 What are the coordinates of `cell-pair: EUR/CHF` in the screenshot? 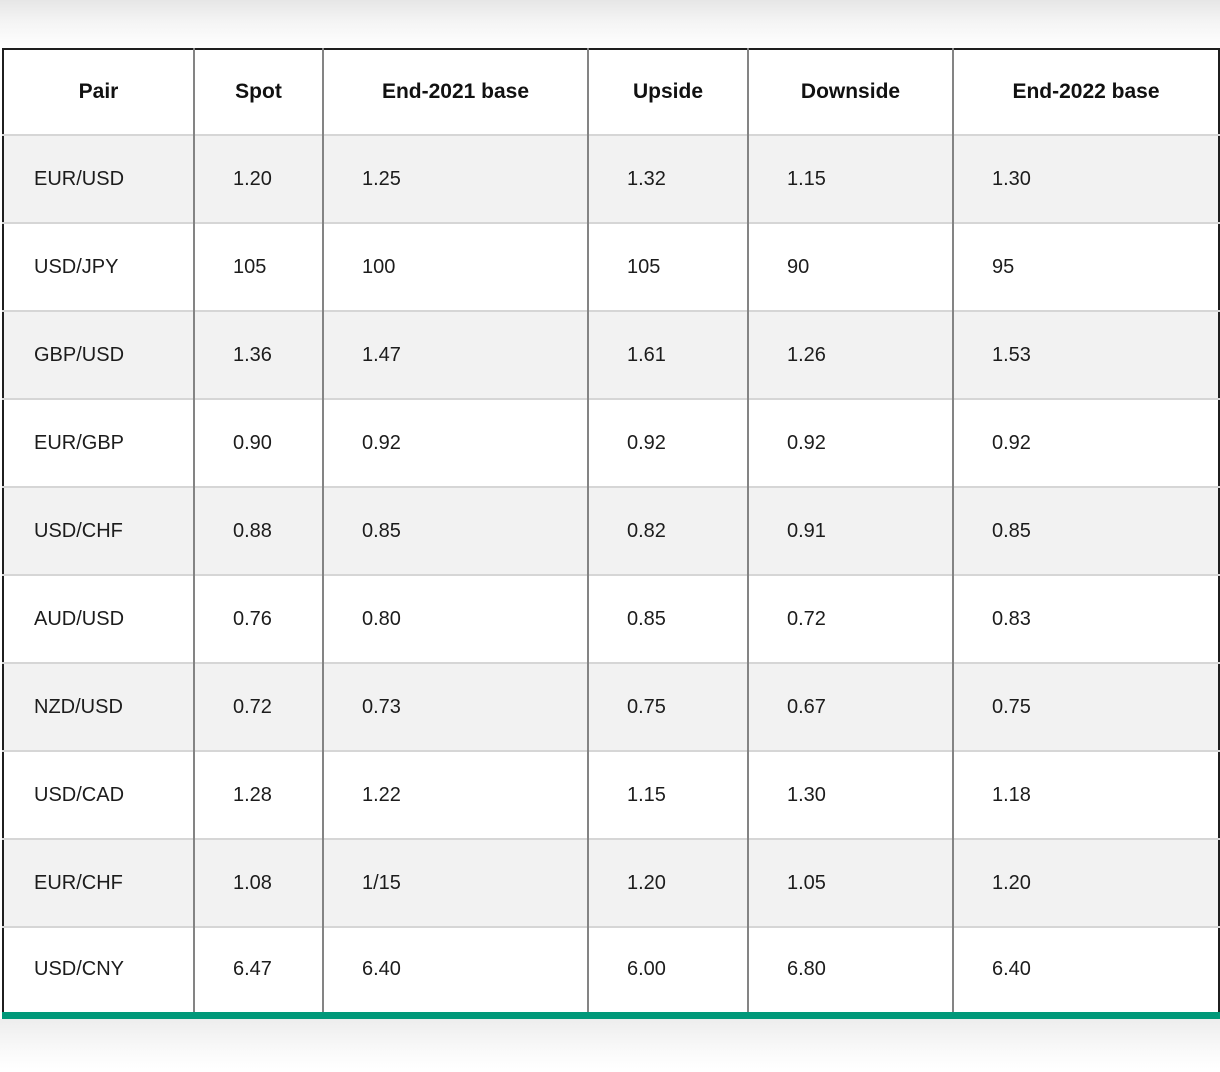 It's located at (98, 882).